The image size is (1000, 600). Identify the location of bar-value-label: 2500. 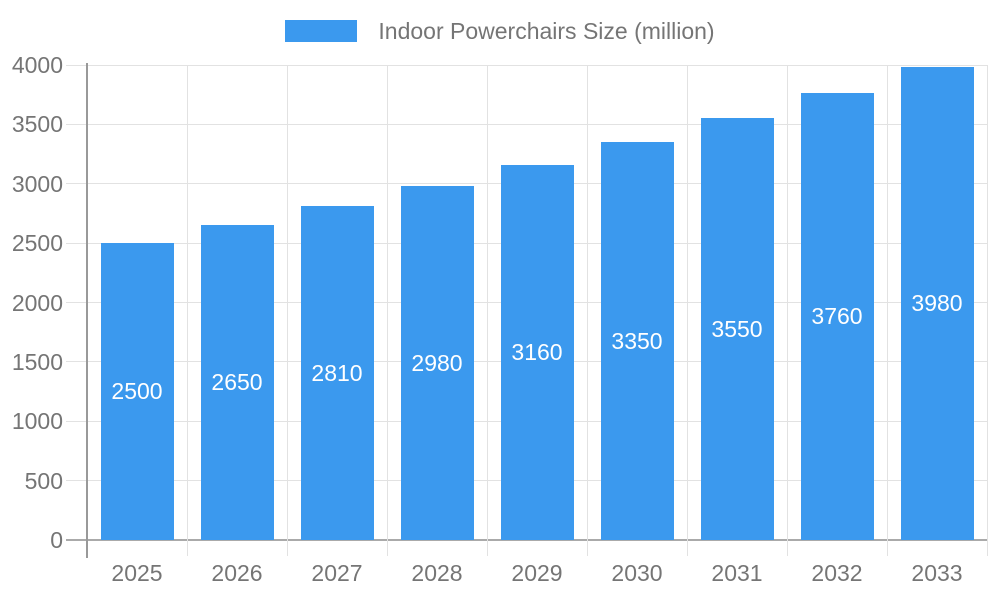
(137, 391).